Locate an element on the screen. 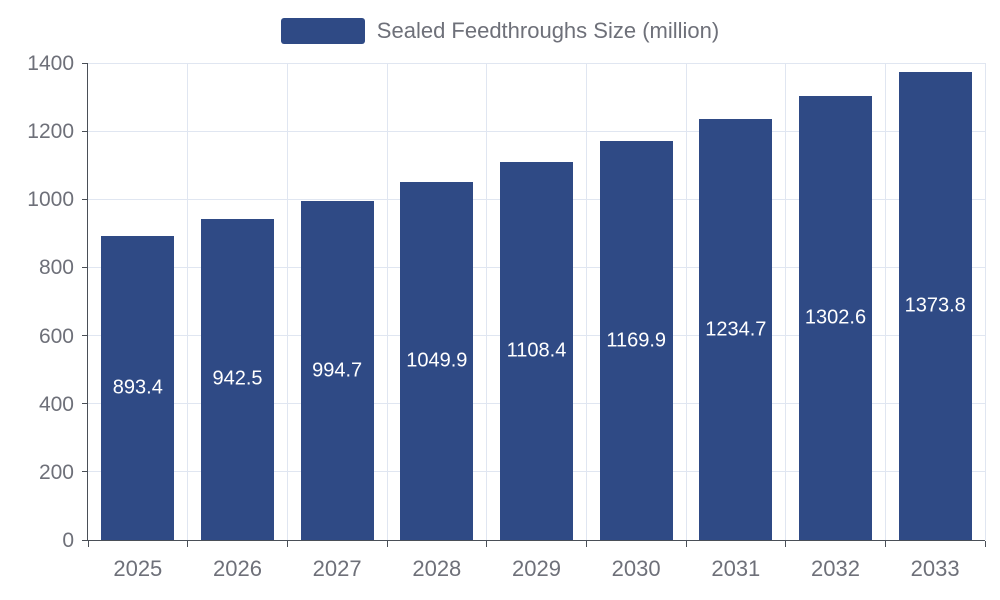 The image size is (1000, 600). legend: Sealed Feedthroughs Size (million) is located at coordinates (500, 31).